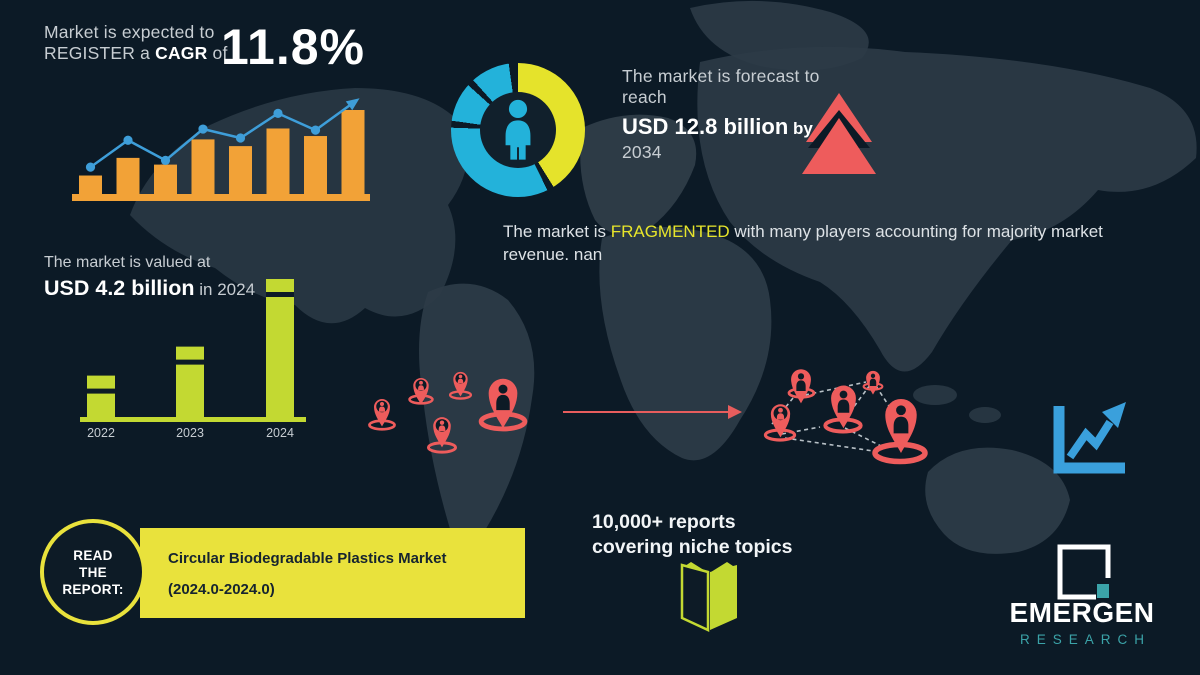 This screenshot has width=1200, height=675. Describe the element at coordinates (193, 359) in the screenshot. I see `valuation-bar-chart: 2022 2023 2024` at that location.